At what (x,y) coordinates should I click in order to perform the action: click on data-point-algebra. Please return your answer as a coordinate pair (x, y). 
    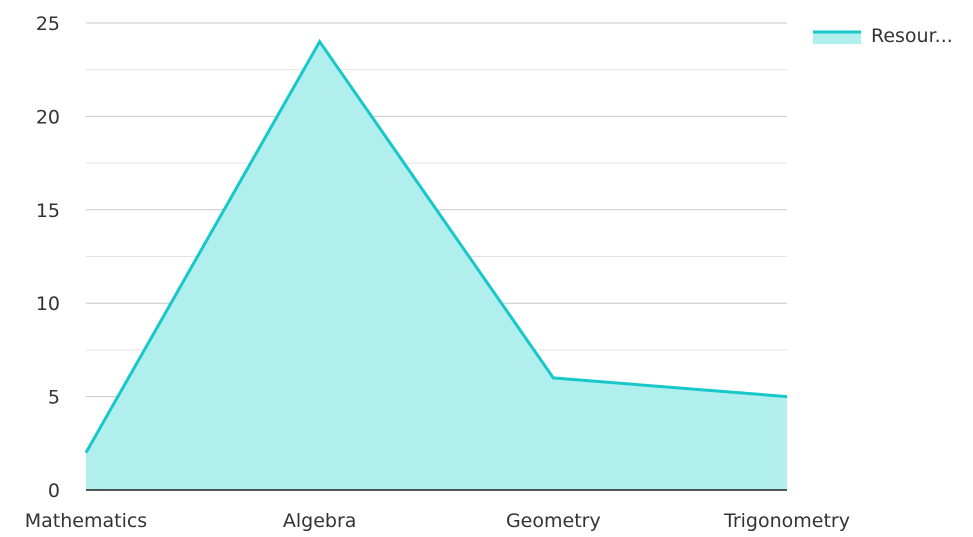
    Looking at the image, I should click on (320, 42).